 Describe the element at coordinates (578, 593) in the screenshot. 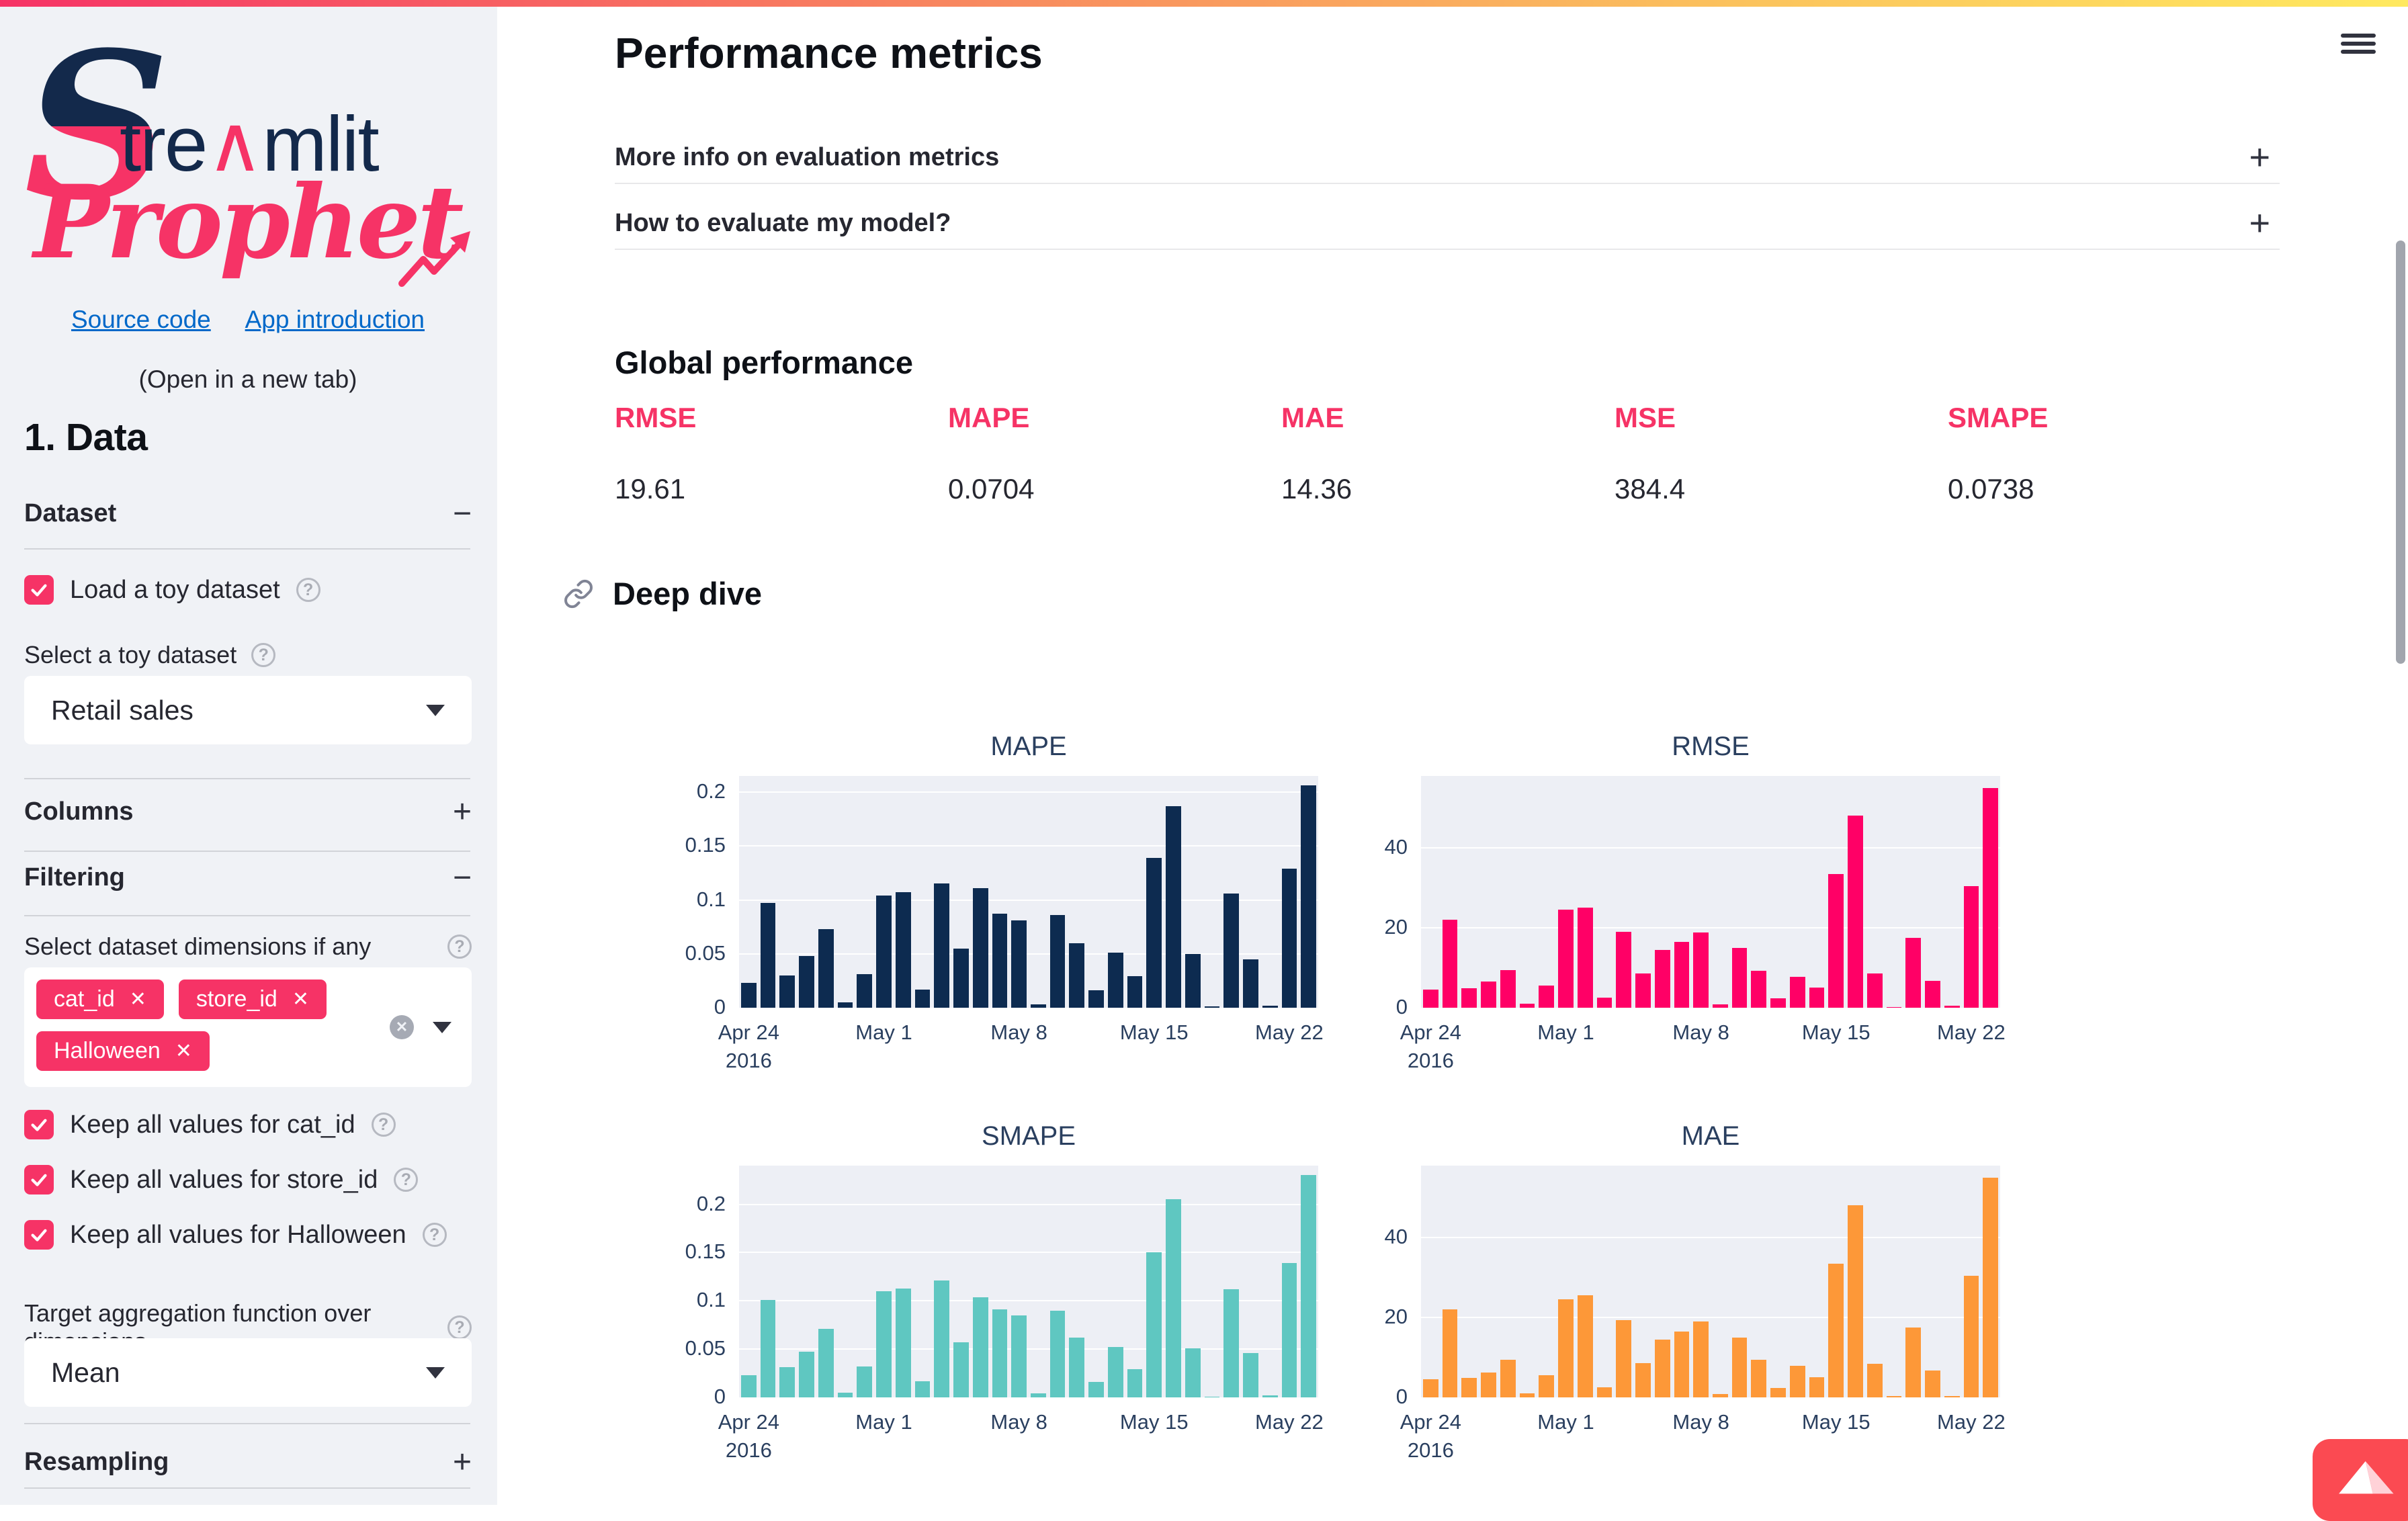

I see `anchor-link-icon` at that location.